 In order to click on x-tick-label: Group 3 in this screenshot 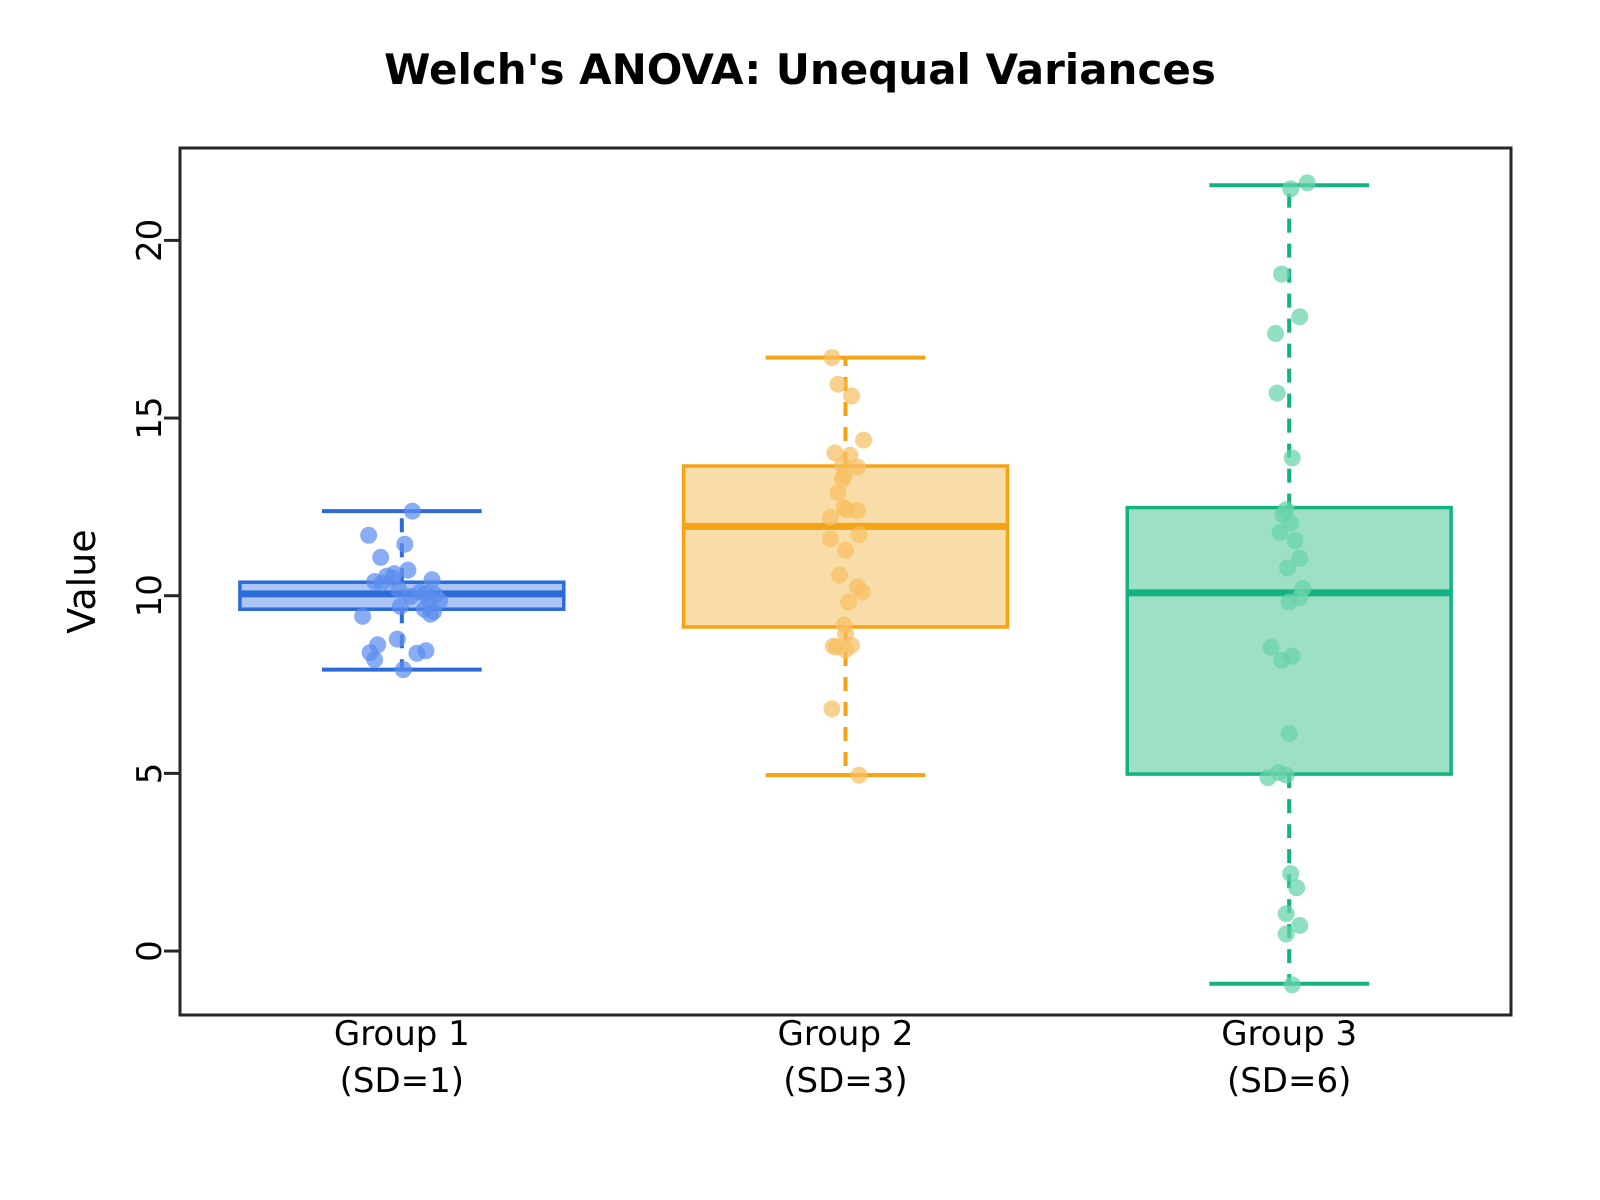, I will do `click(1289, 1034)`.